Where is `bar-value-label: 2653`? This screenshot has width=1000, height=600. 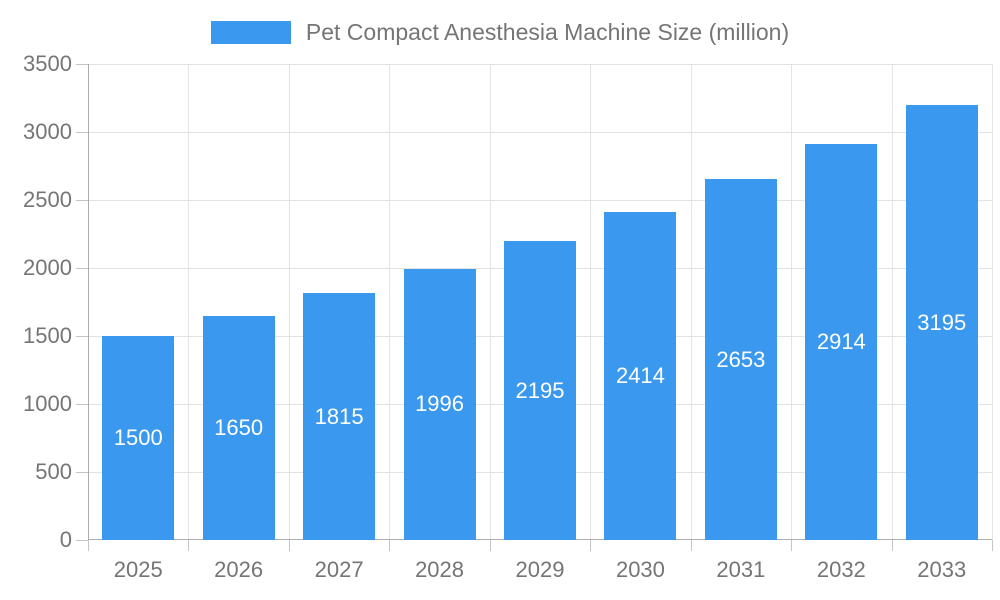
bar-value-label: 2653 is located at coordinates (741, 359).